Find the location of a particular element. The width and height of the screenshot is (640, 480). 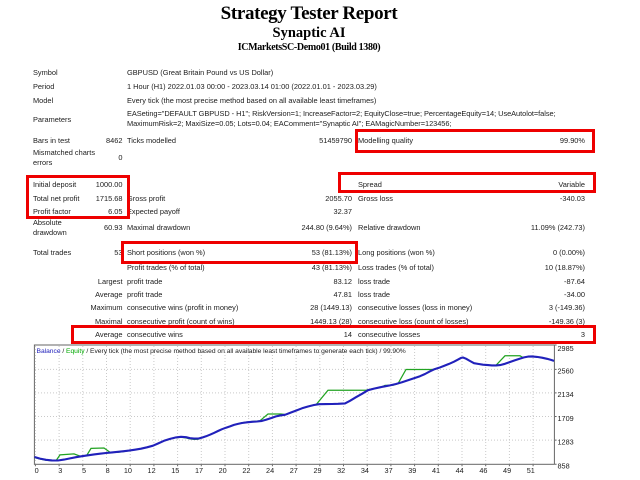

svg-text: 2985 is located at coordinates (566, 348).